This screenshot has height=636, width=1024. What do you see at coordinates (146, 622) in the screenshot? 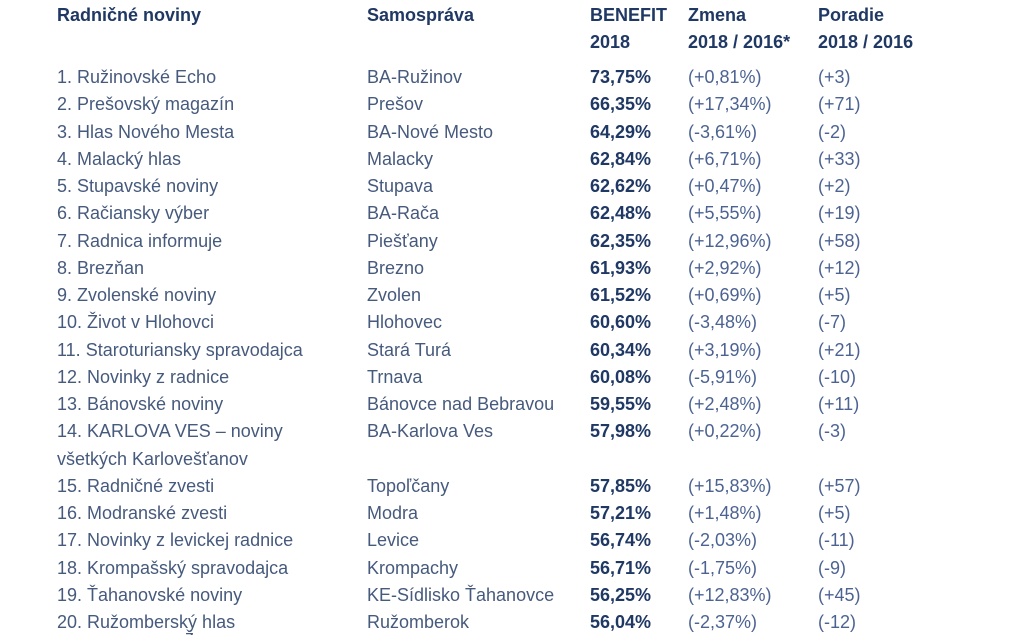
I see `newspaper-name-cell: 20. Ružomberský hlas` at bounding box center [146, 622].